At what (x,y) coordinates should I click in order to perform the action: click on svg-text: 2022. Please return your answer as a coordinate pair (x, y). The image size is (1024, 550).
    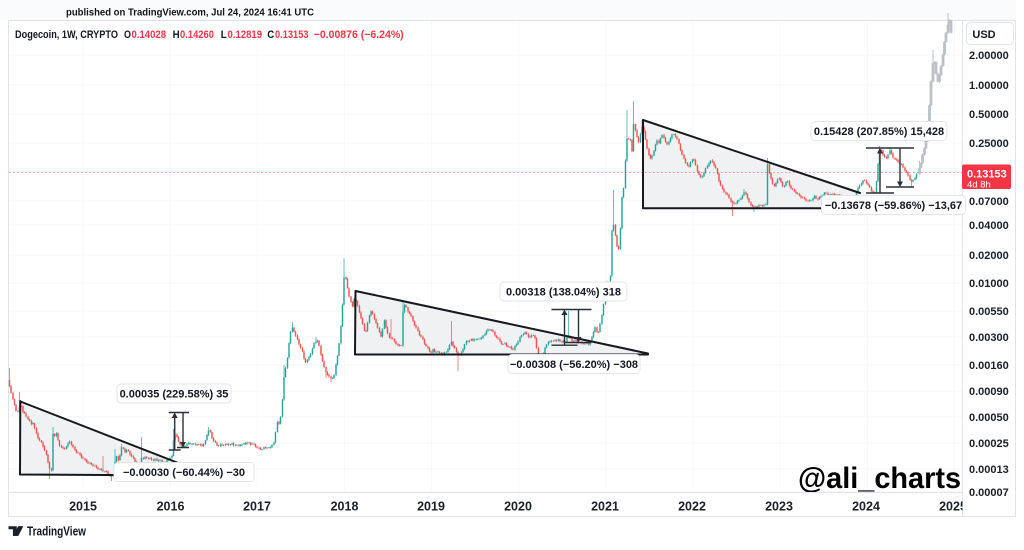
    Looking at the image, I should click on (692, 507).